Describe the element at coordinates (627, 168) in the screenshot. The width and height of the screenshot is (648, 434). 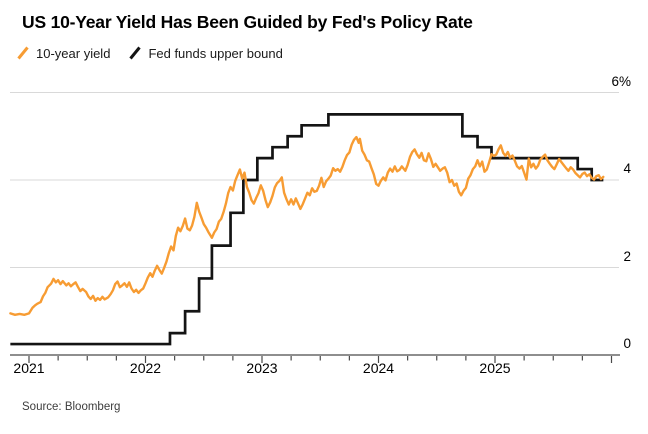
I see `y-tick-label: 4` at that location.